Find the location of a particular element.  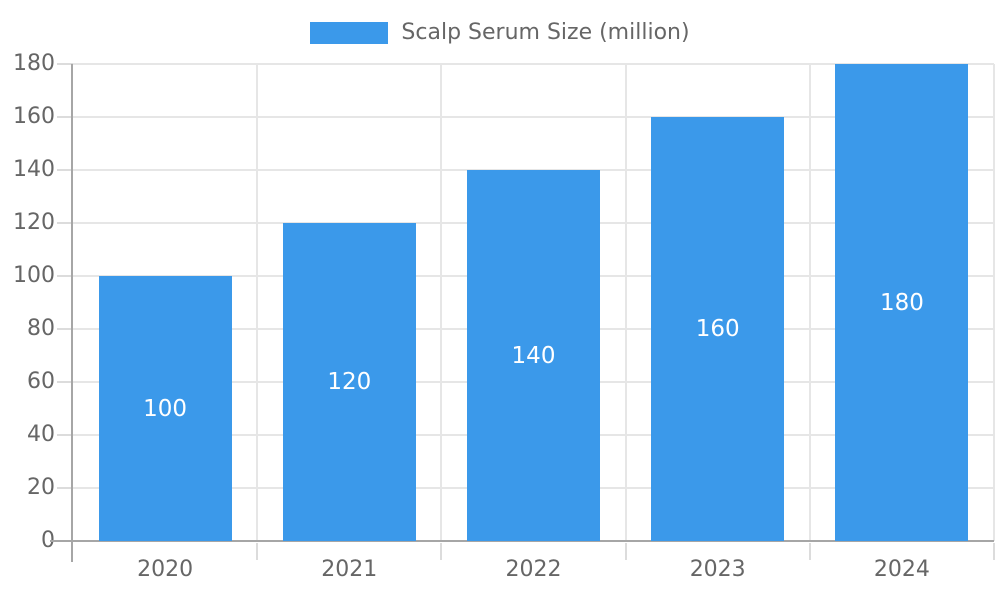

bar-value-label: 160 is located at coordinates (717, 329).